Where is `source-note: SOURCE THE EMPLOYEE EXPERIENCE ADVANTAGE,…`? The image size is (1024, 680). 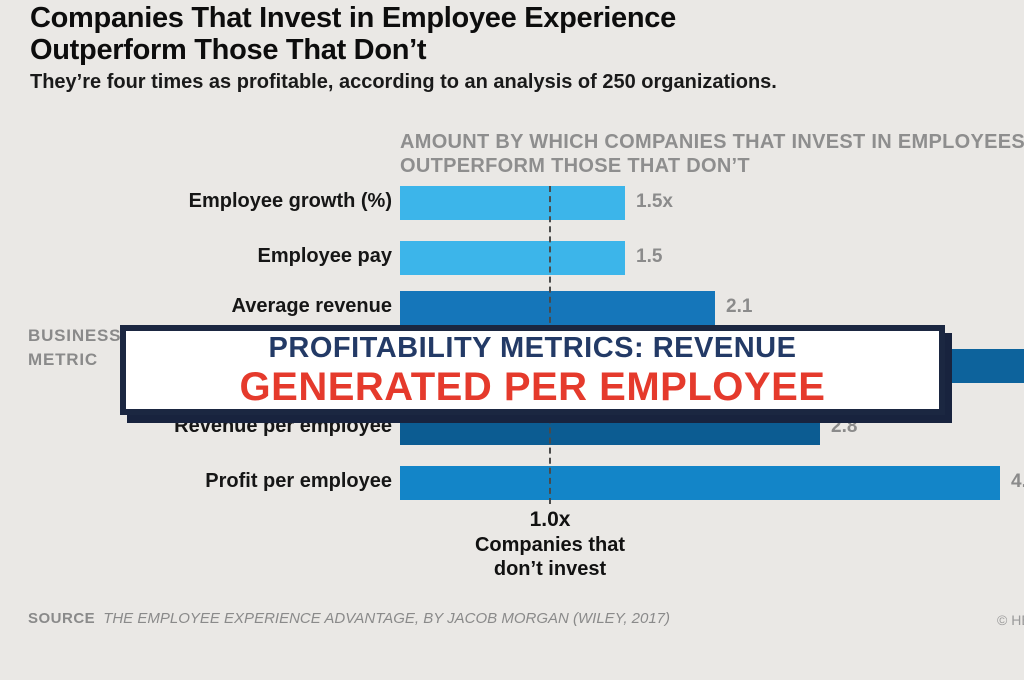
source-note: SOURCE THE EMPLOYEE EXPERIENCE ADVANTAGE,… is located at coordinates (349, 618).